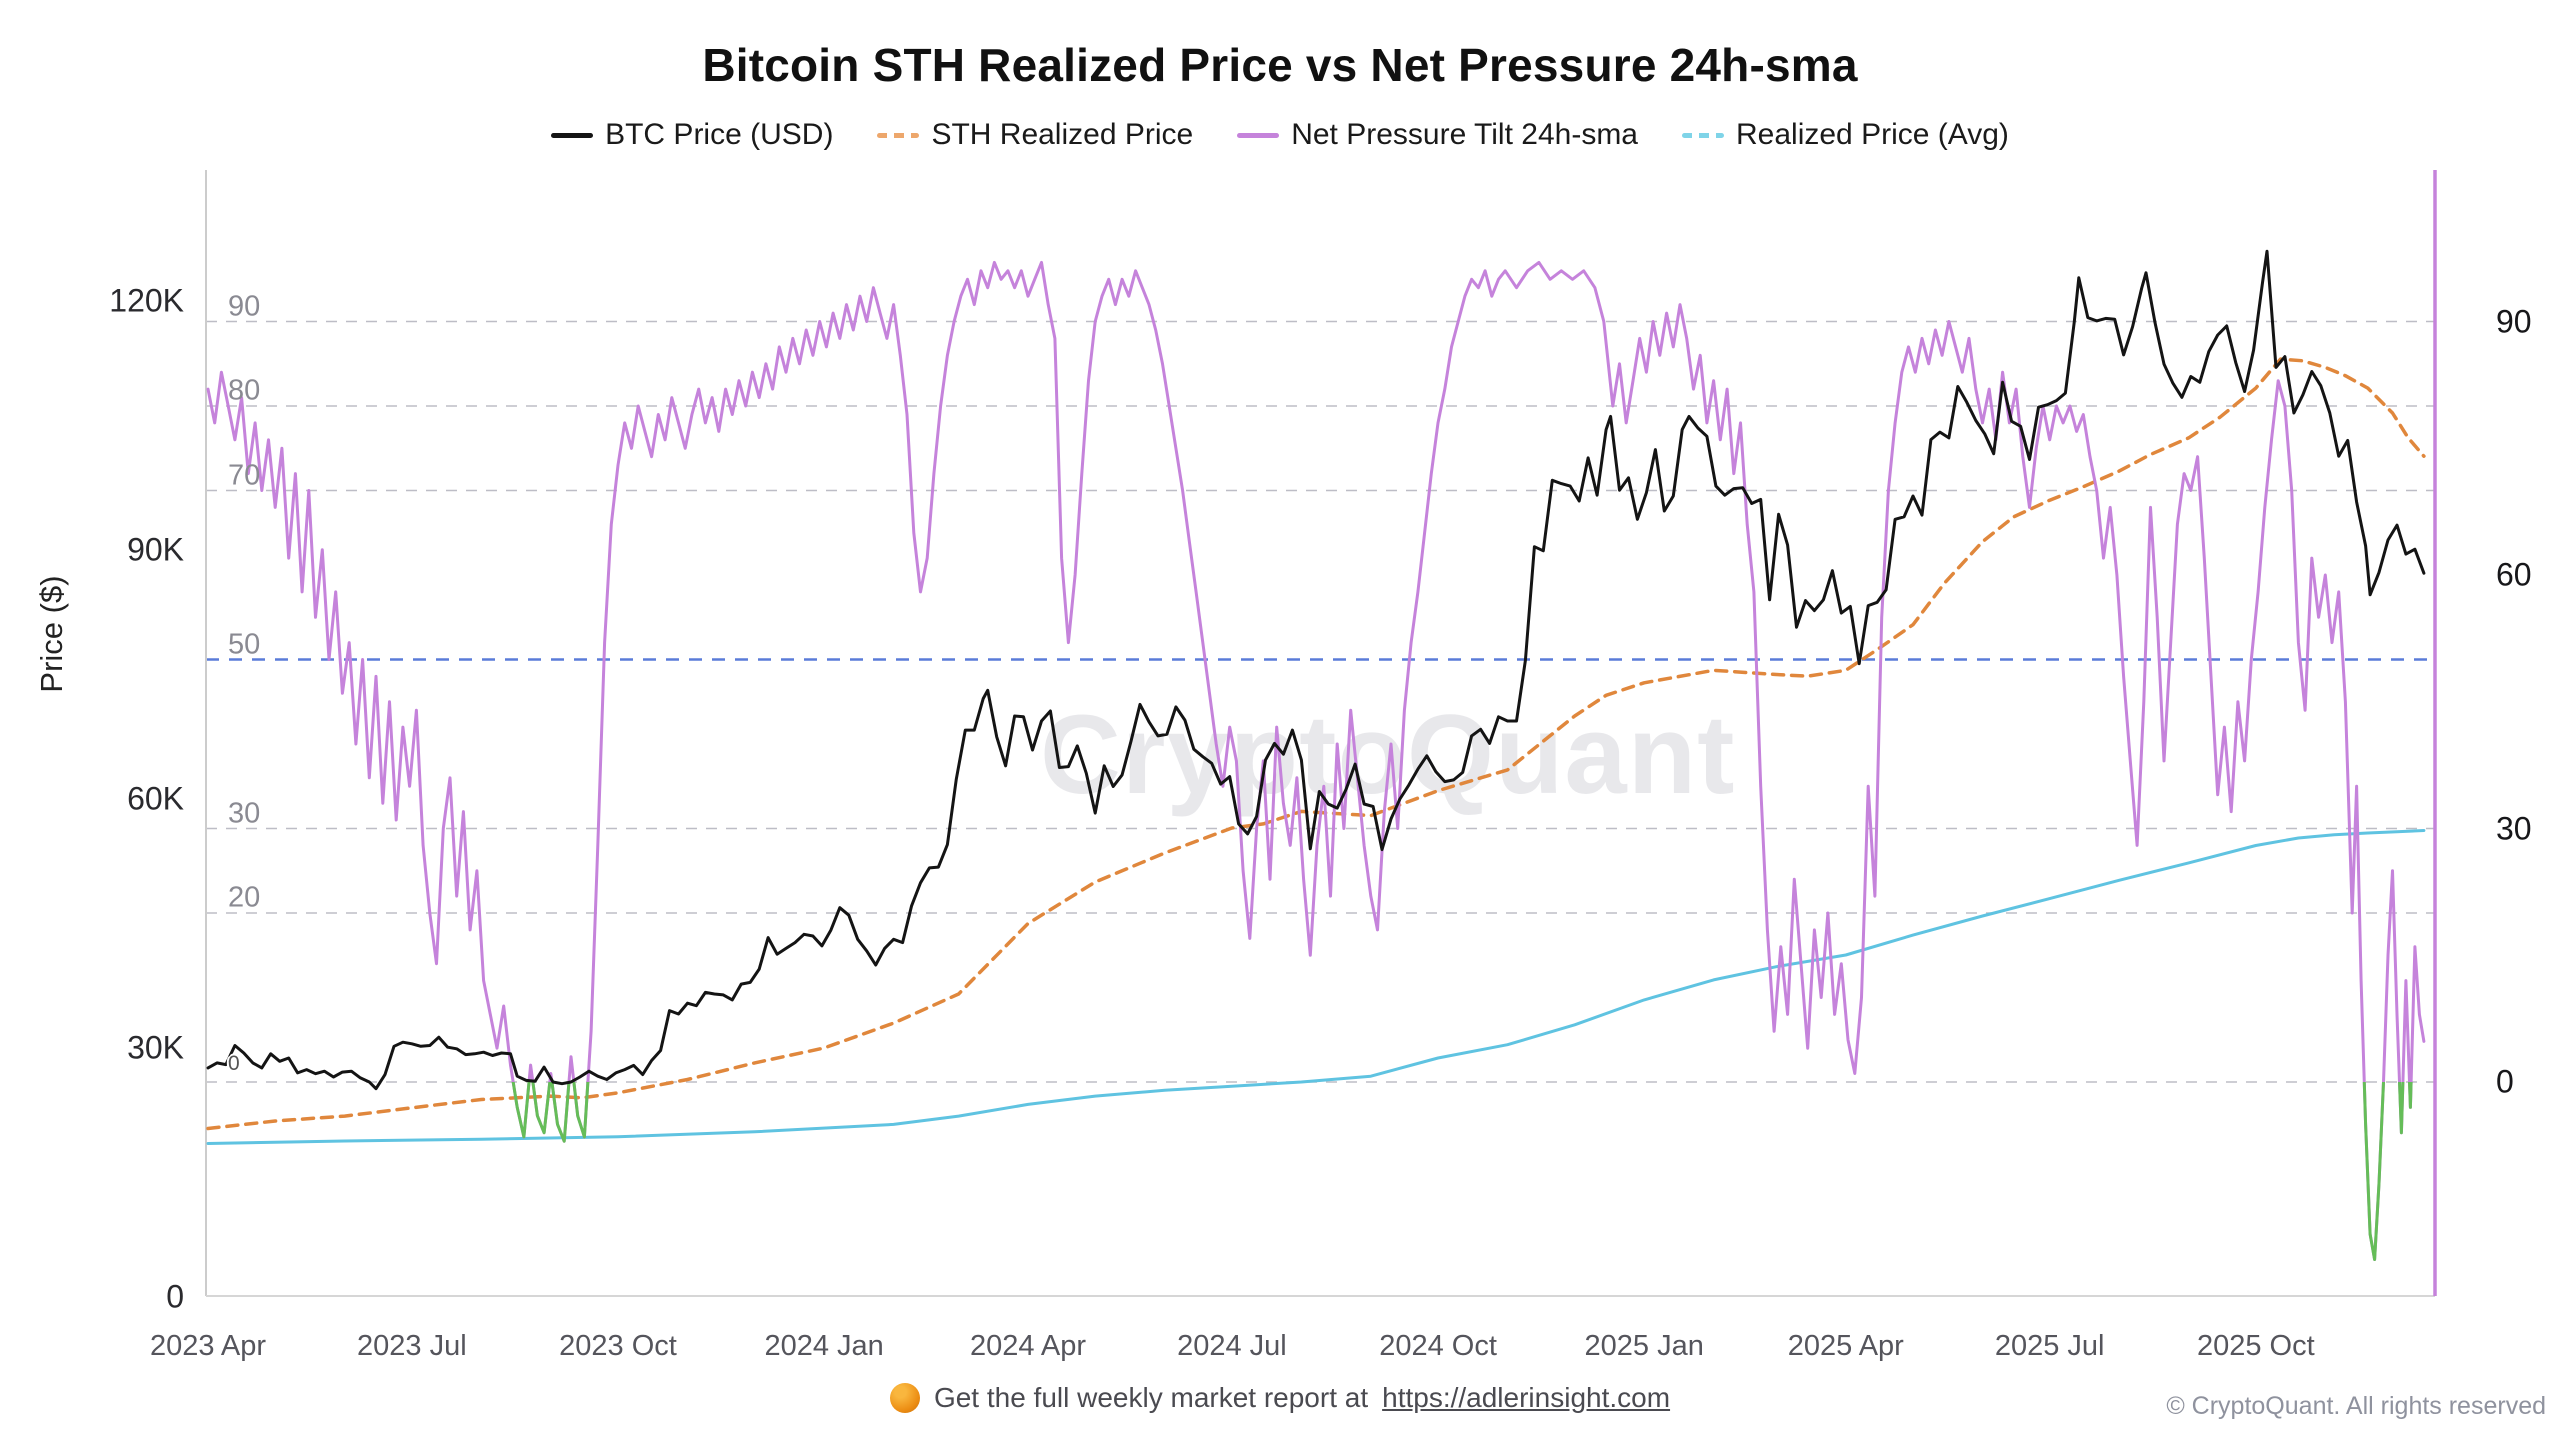 This screenshot has height=1440, width=2560. I want to click on pressure-right-tick-label: 90, so click(2514, 321).